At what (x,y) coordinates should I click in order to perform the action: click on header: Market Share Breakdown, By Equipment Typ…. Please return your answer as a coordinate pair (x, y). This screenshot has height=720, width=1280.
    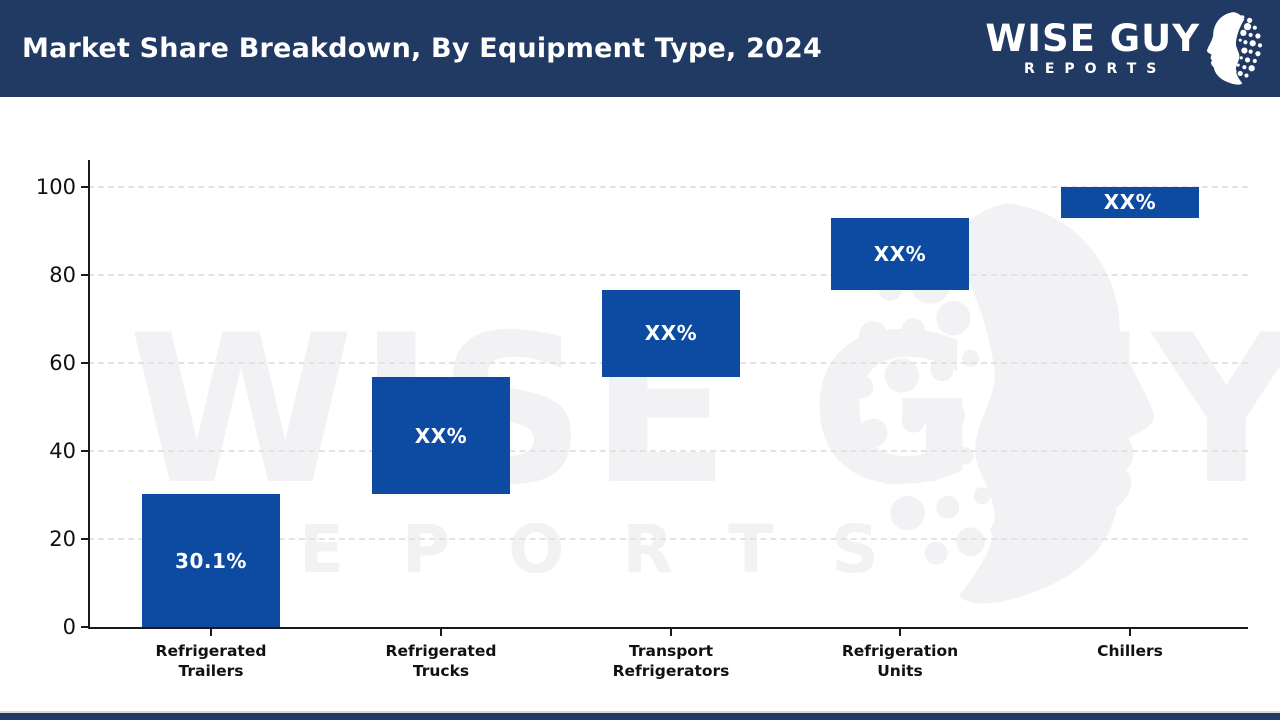
    Looking at the image, I should click on (640, 48).